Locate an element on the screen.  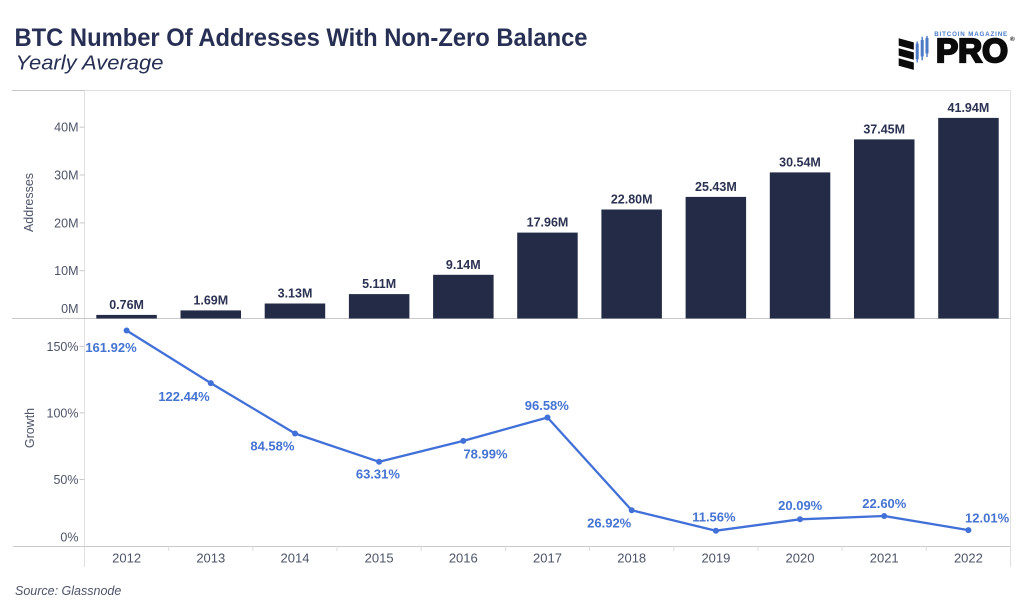
svg-text: 12.01% is located at coordinates (987, 518).